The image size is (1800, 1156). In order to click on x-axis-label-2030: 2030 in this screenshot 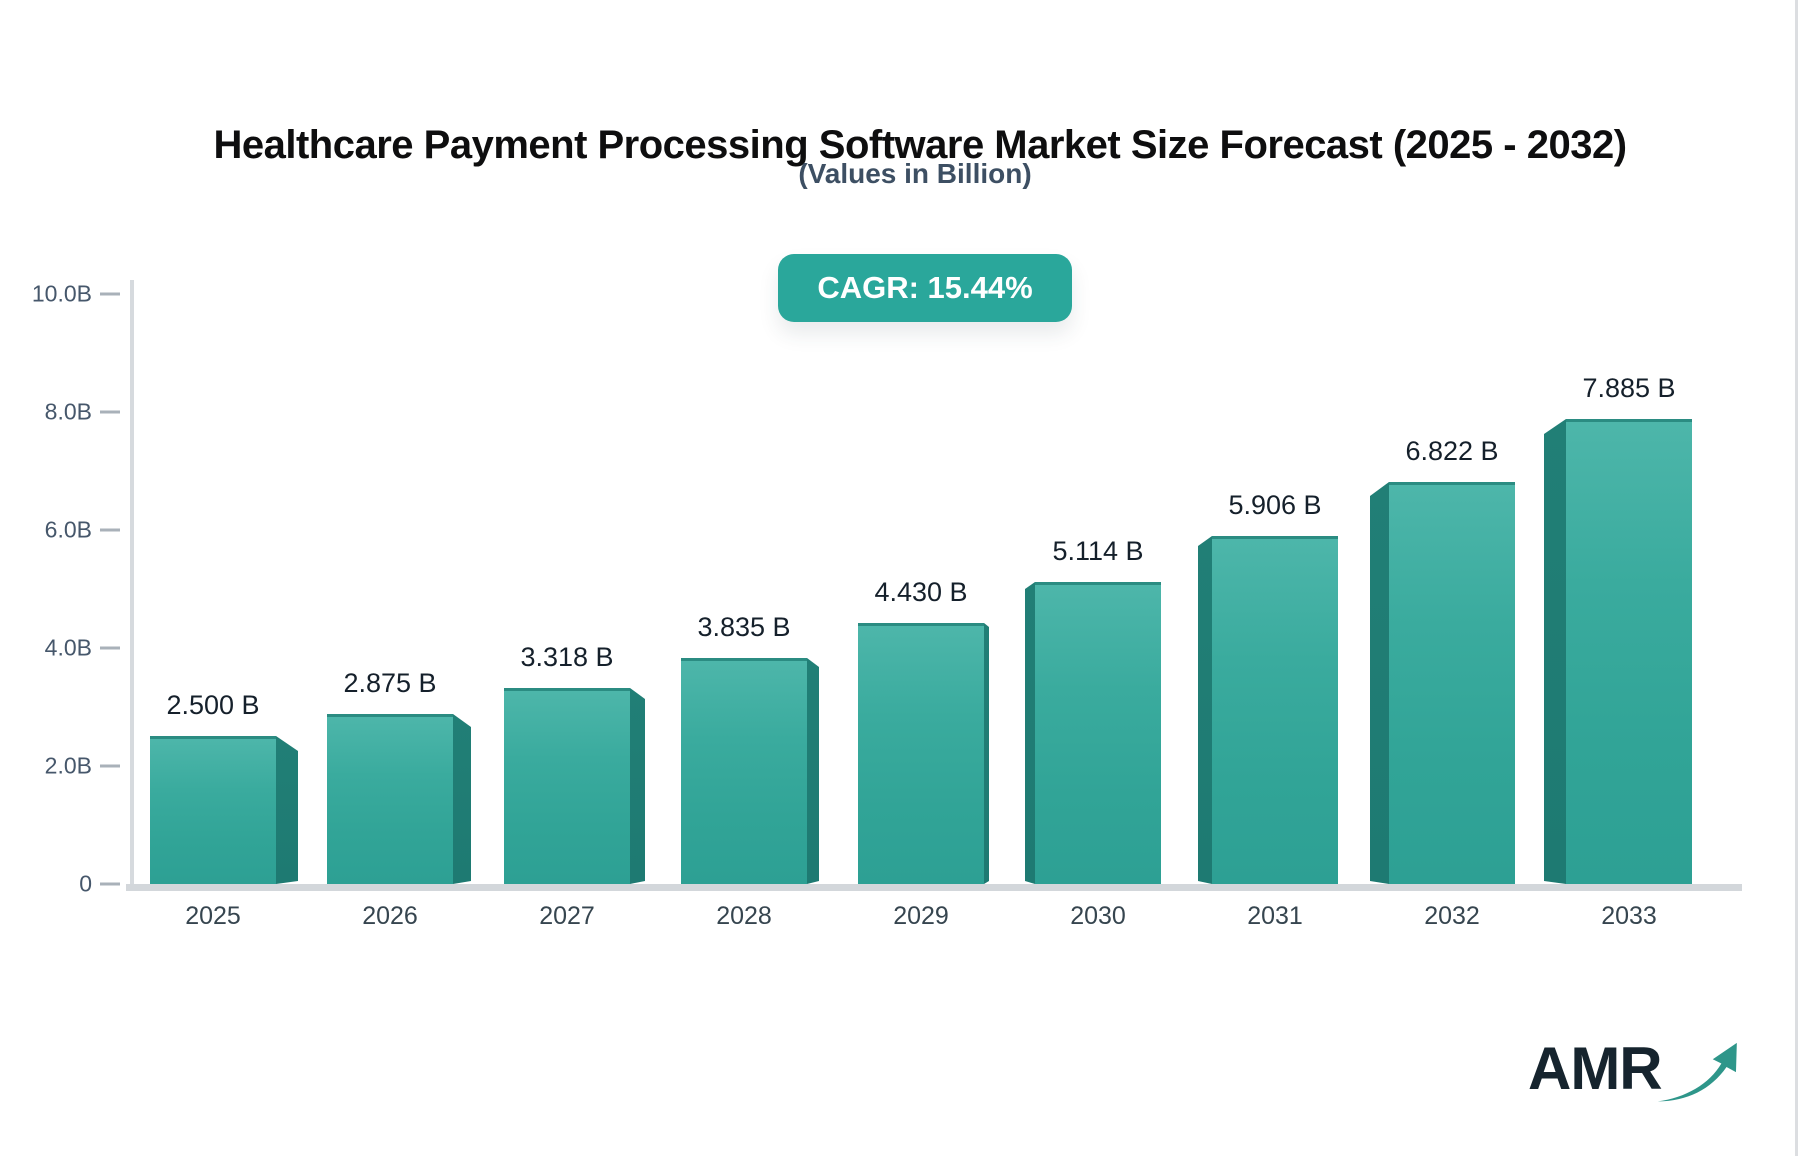, I will do `click(1098, 916)`.